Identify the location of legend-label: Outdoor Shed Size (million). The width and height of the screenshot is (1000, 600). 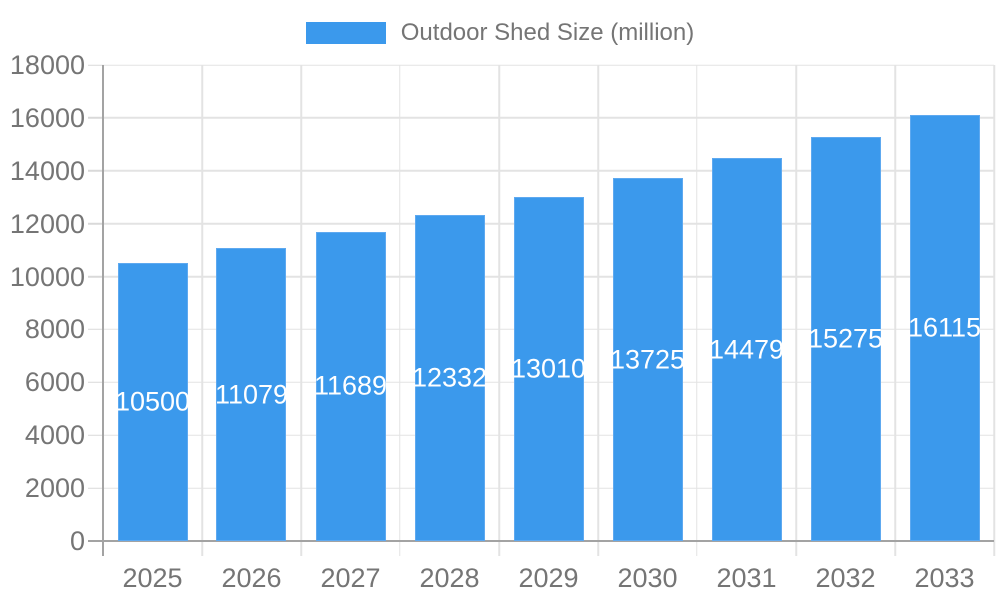
(547, 32).